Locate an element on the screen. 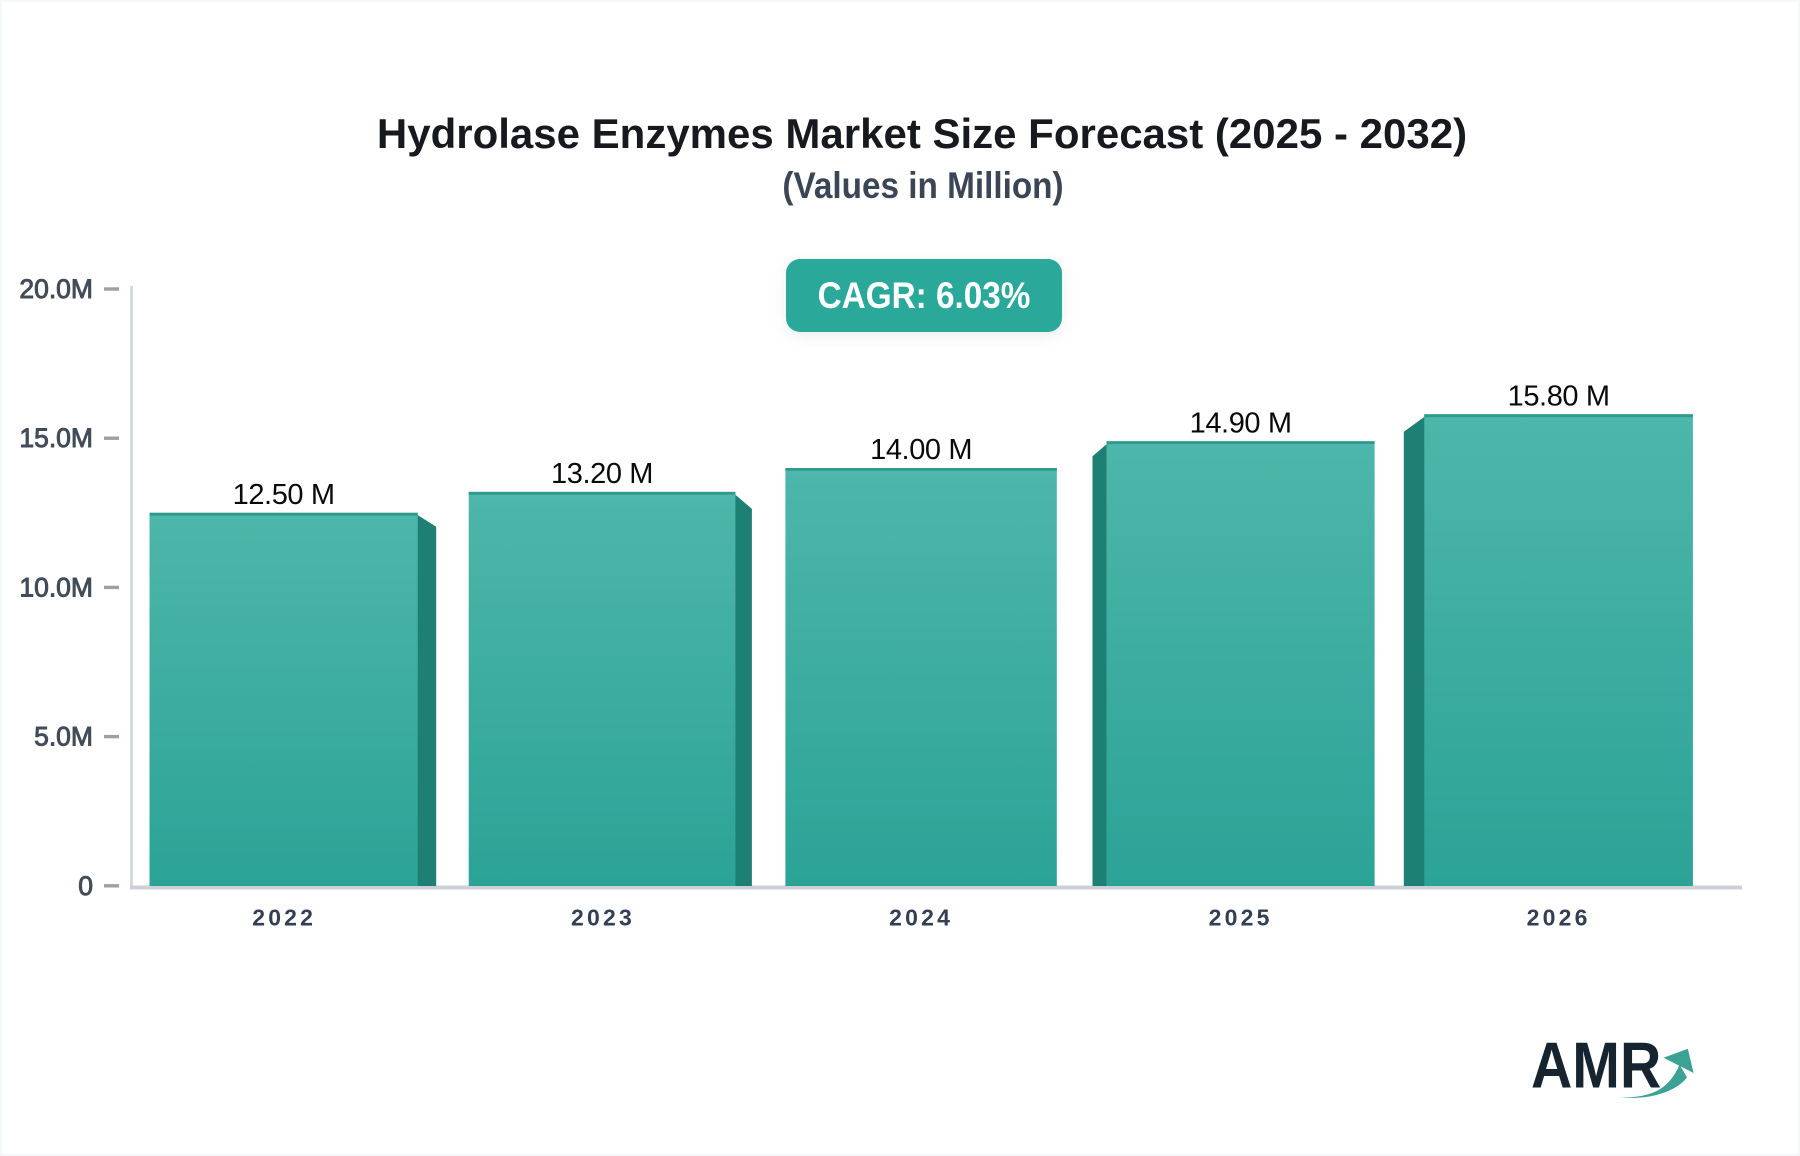 This screenshot has height=1156, width=1800. svg-text: 14.00 M is located at coordinates (921, 450).